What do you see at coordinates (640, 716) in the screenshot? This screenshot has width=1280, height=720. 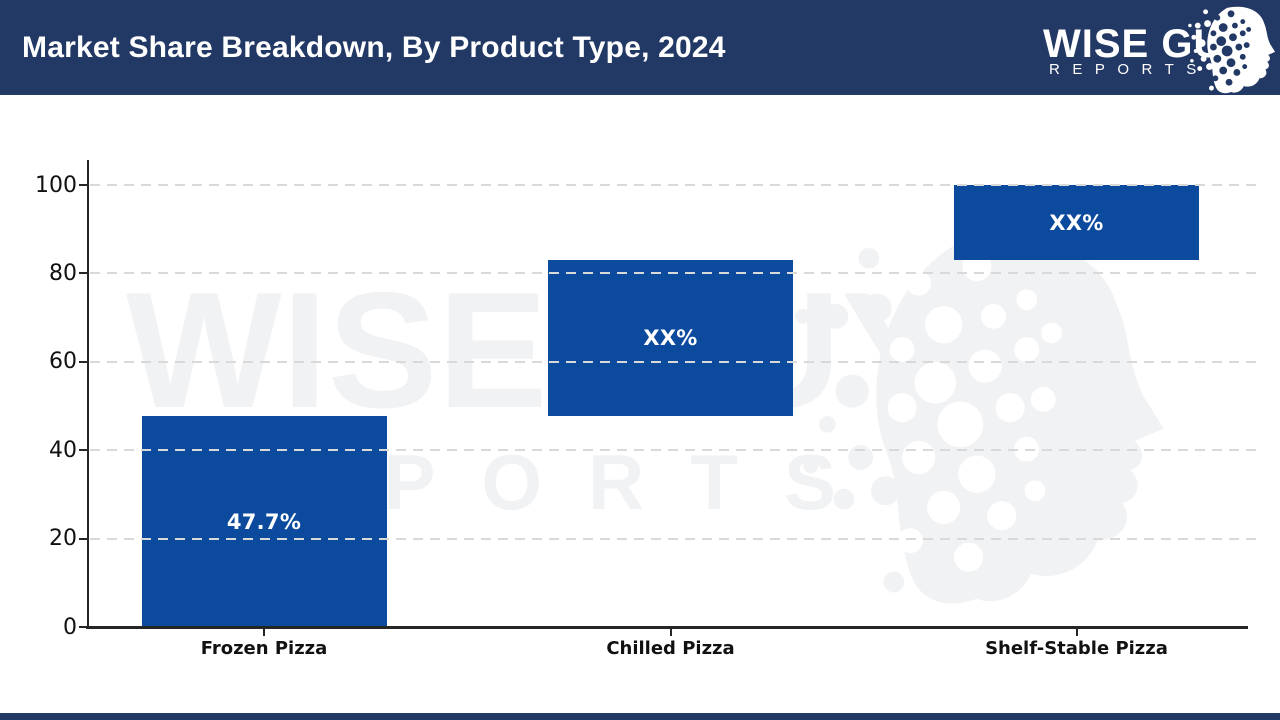 I see `footer-bar` at bounding box center [640, 716].